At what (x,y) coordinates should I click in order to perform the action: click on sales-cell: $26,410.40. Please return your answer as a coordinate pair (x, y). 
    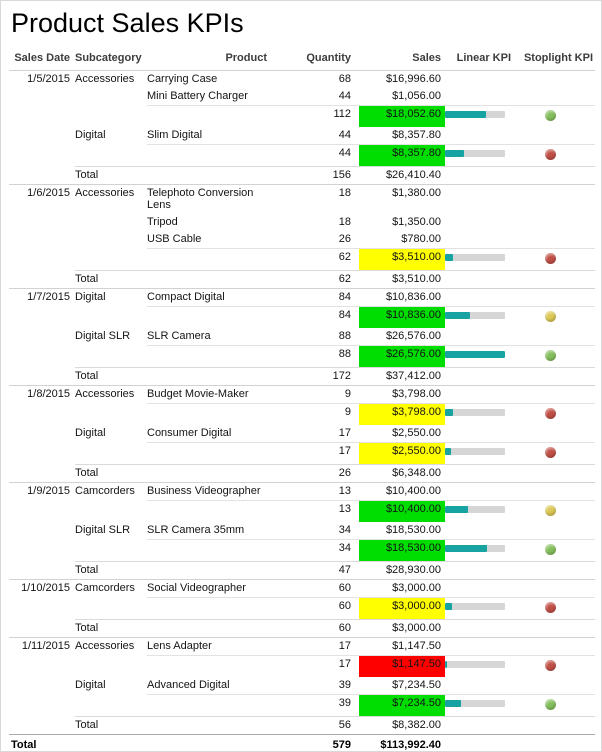
    Looking at the image, I should click on (402, 175).